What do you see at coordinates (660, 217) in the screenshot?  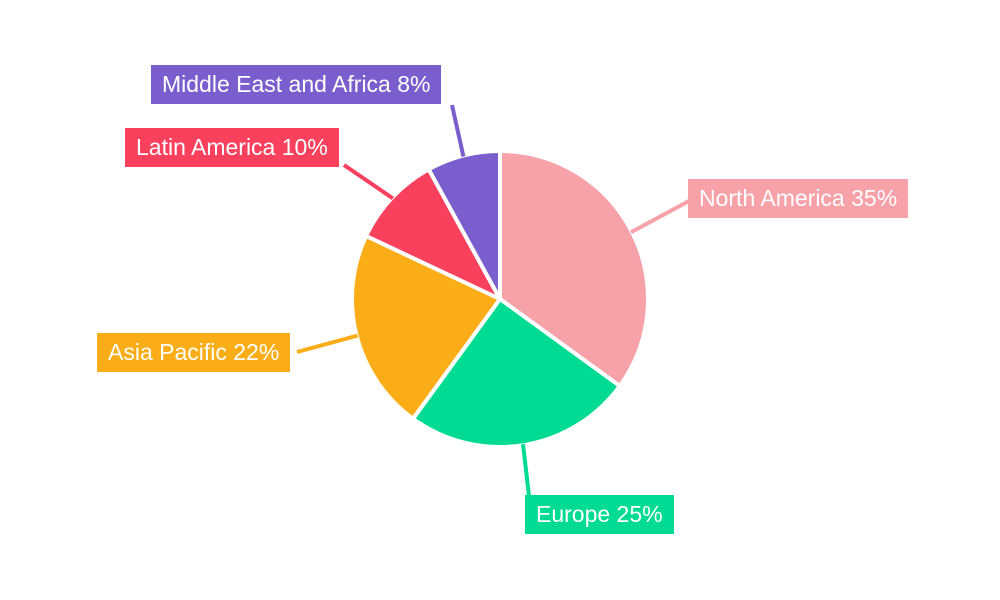 I see `leader-line-north-america` at bounding box center [660, 217].